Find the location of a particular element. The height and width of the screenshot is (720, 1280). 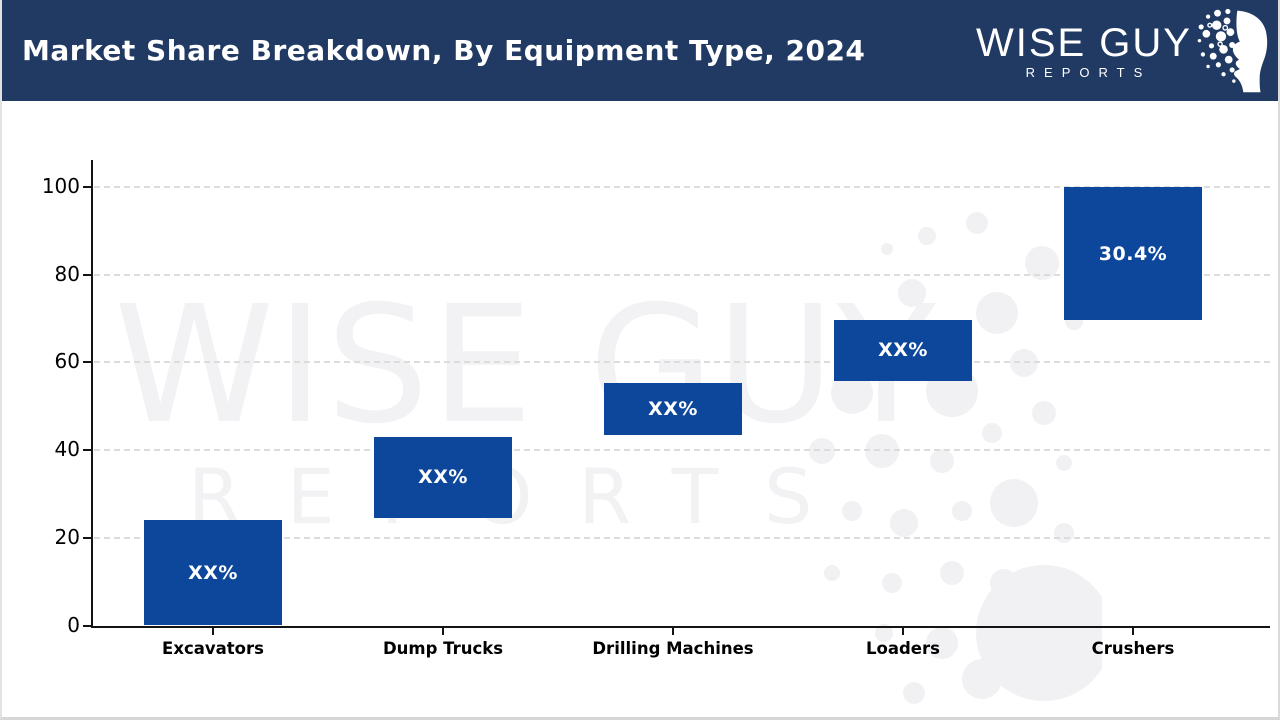

logo-subtitle: REPORTS is located at coordinates (1088, 72).